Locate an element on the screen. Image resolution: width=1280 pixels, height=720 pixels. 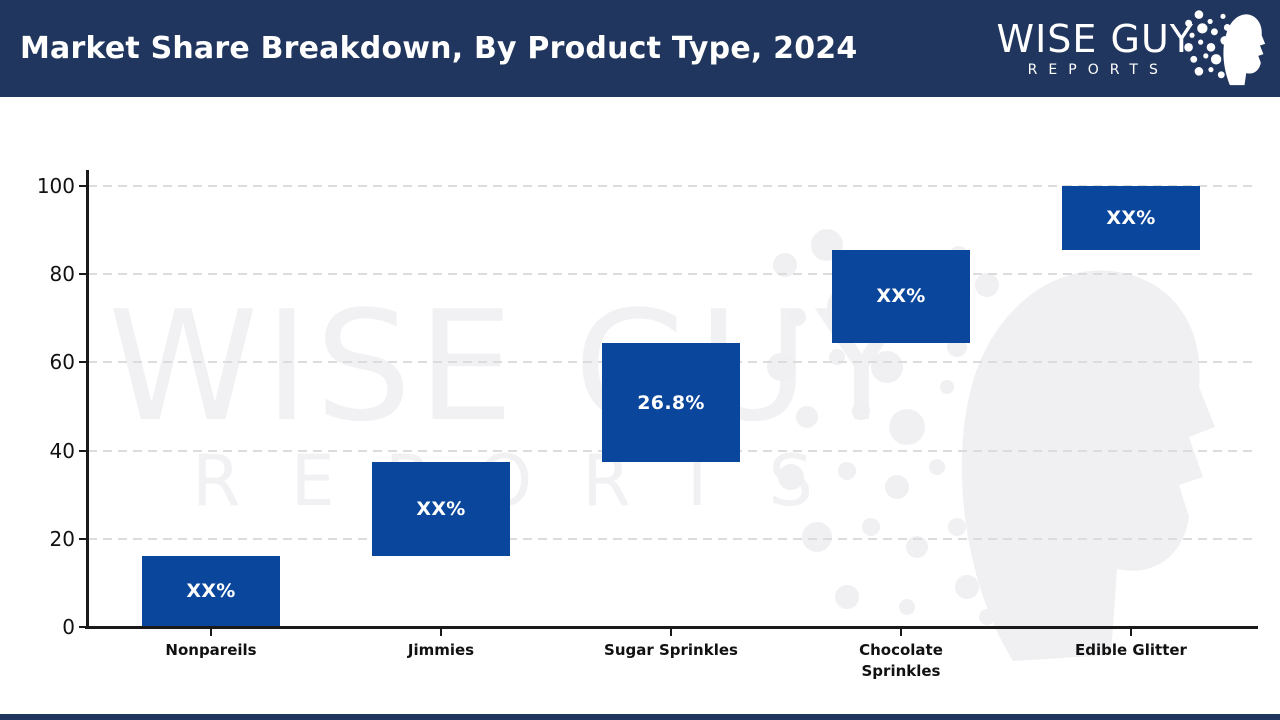
x-tick-label-sugar-sprinkles: Sugar Sprinkles is located at coordinates (671, 650).